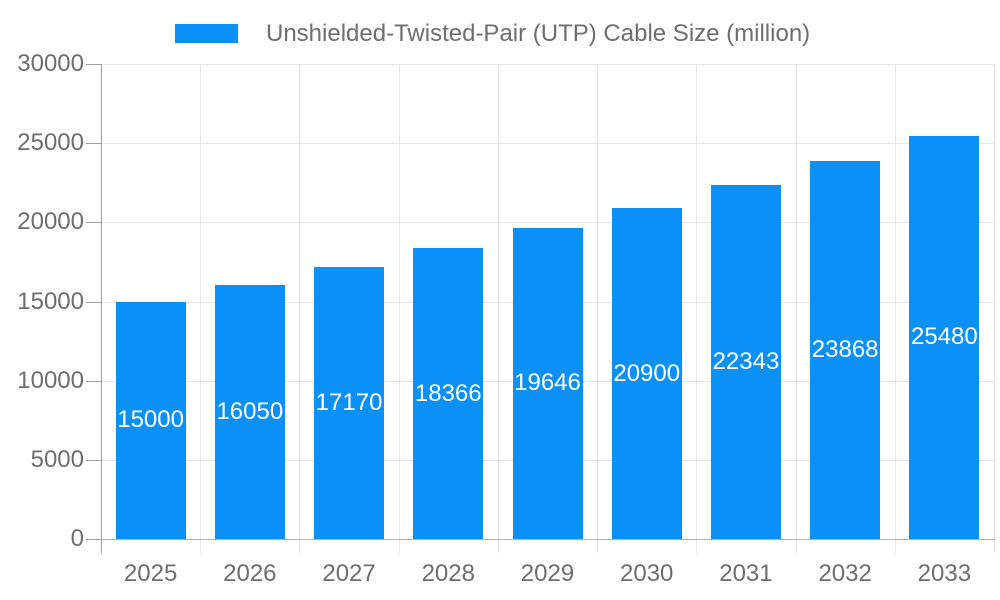 The image size is (1000, 600). I want to click on y-axis-line, so click(101, 308).